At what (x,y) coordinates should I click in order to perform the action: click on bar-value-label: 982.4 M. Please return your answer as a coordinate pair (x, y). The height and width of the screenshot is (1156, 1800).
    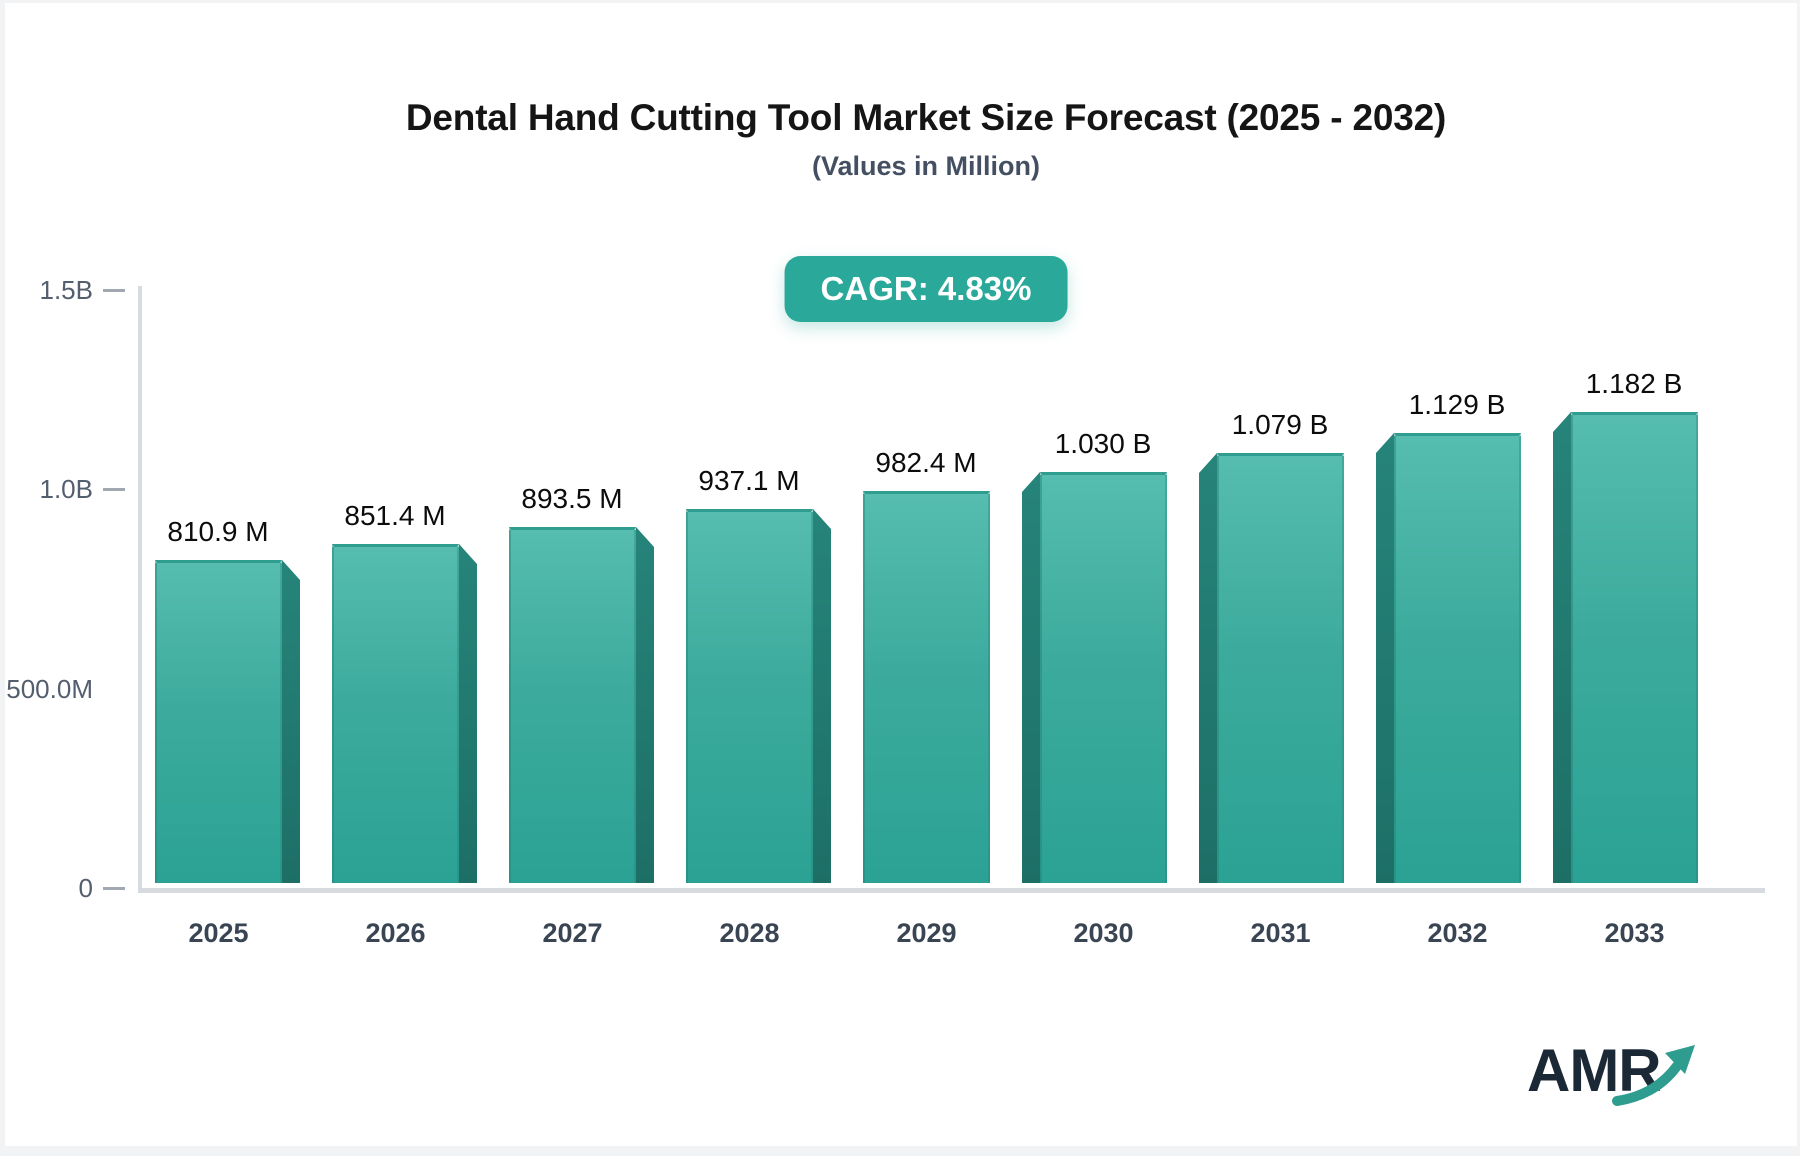
    Looking at the image, I should click on (926, 462).